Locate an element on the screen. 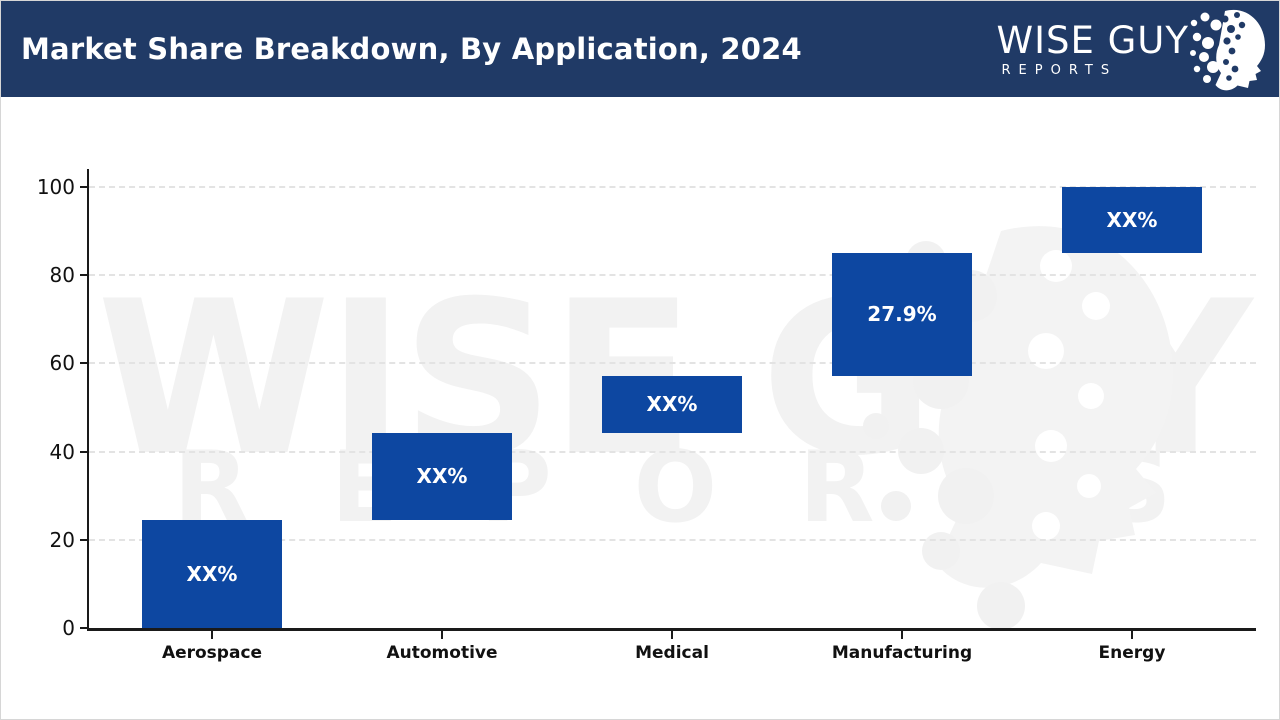  bar-energy: XX% is located at coordinates (1132, 220).